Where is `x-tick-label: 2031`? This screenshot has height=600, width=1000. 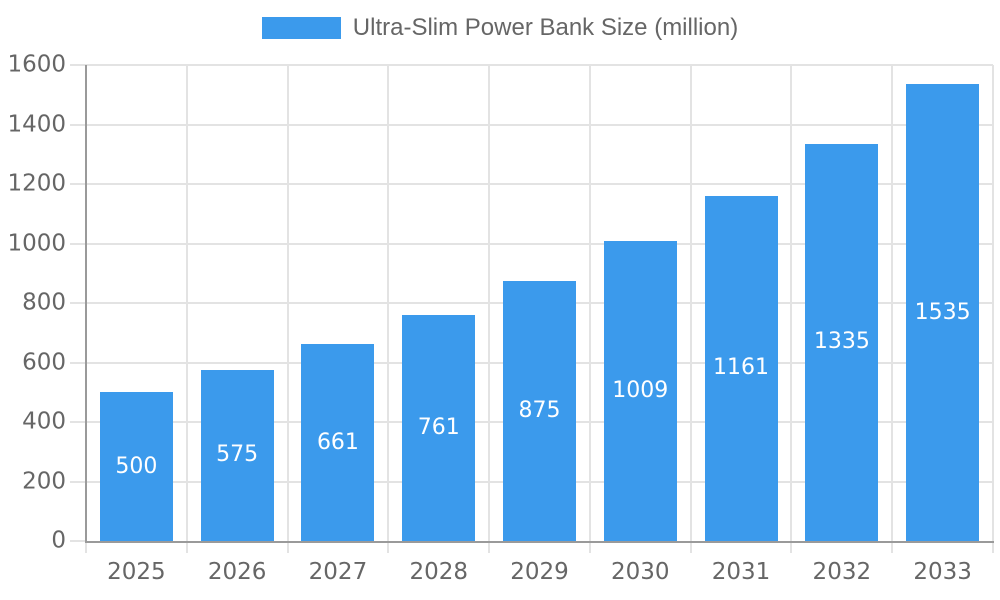 x-tick-label: 2031 is located at coordinates (741, 572).